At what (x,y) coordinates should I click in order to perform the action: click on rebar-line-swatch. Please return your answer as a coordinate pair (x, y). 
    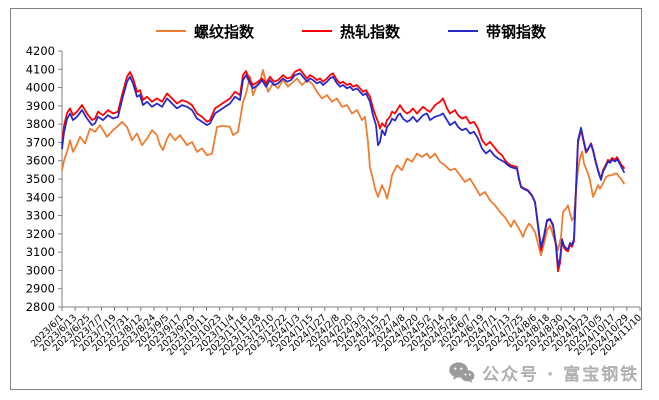
    Looking at the image, I should click on (170, 31).